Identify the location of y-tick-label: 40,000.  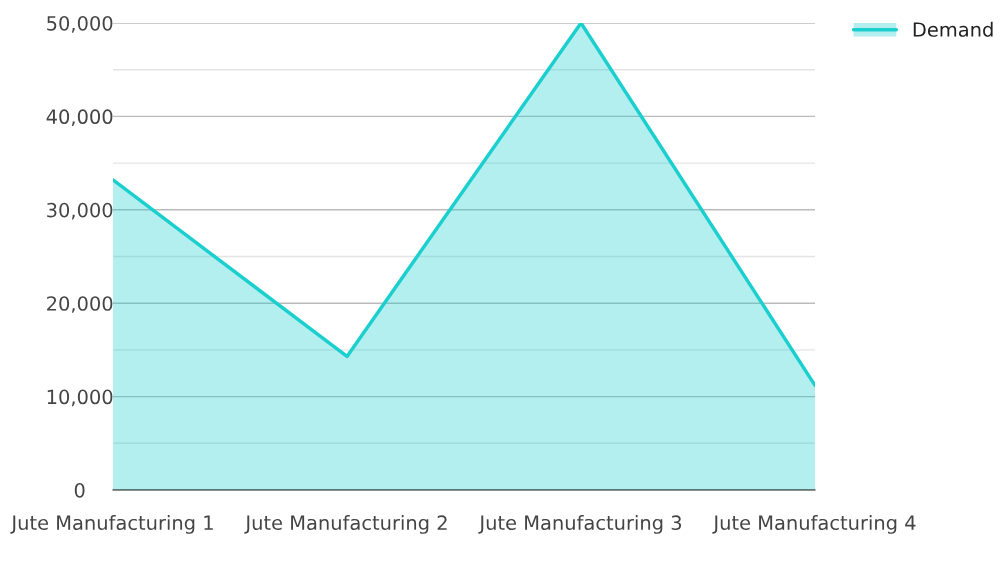
(79, 118).